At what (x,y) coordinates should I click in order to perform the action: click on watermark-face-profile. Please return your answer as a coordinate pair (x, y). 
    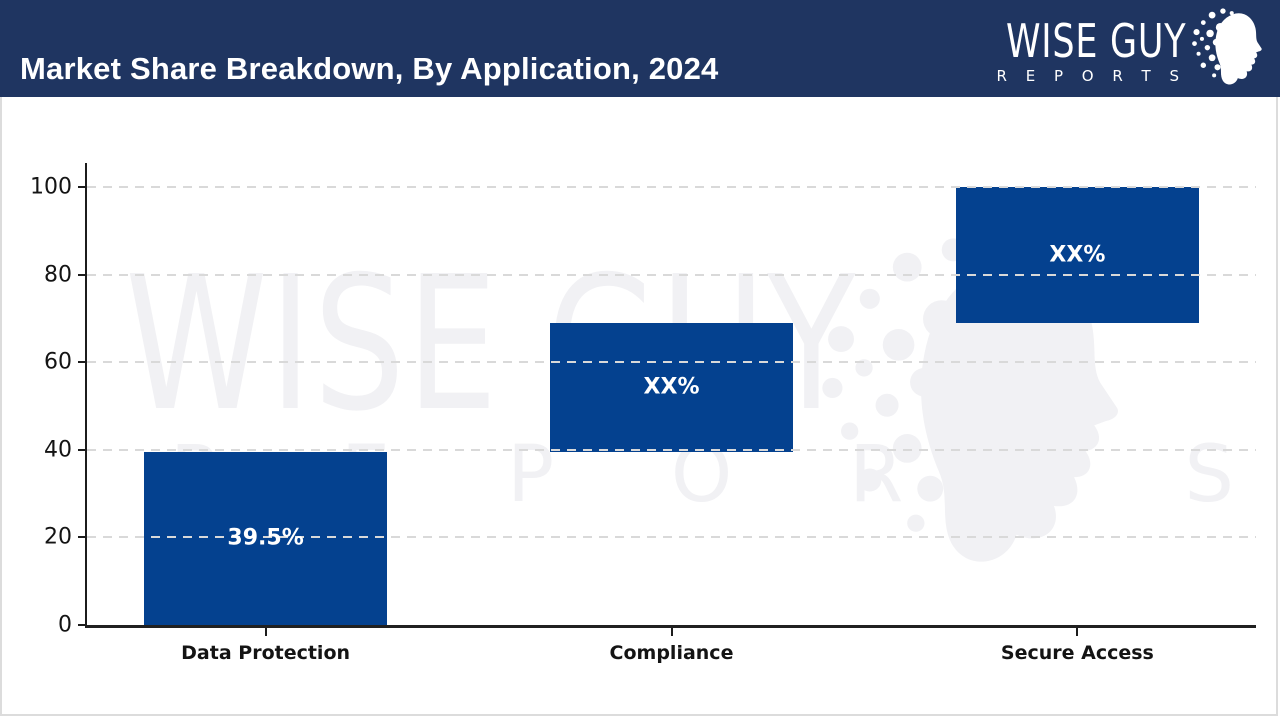
    Looking at the image, I should click on (1019, 410).